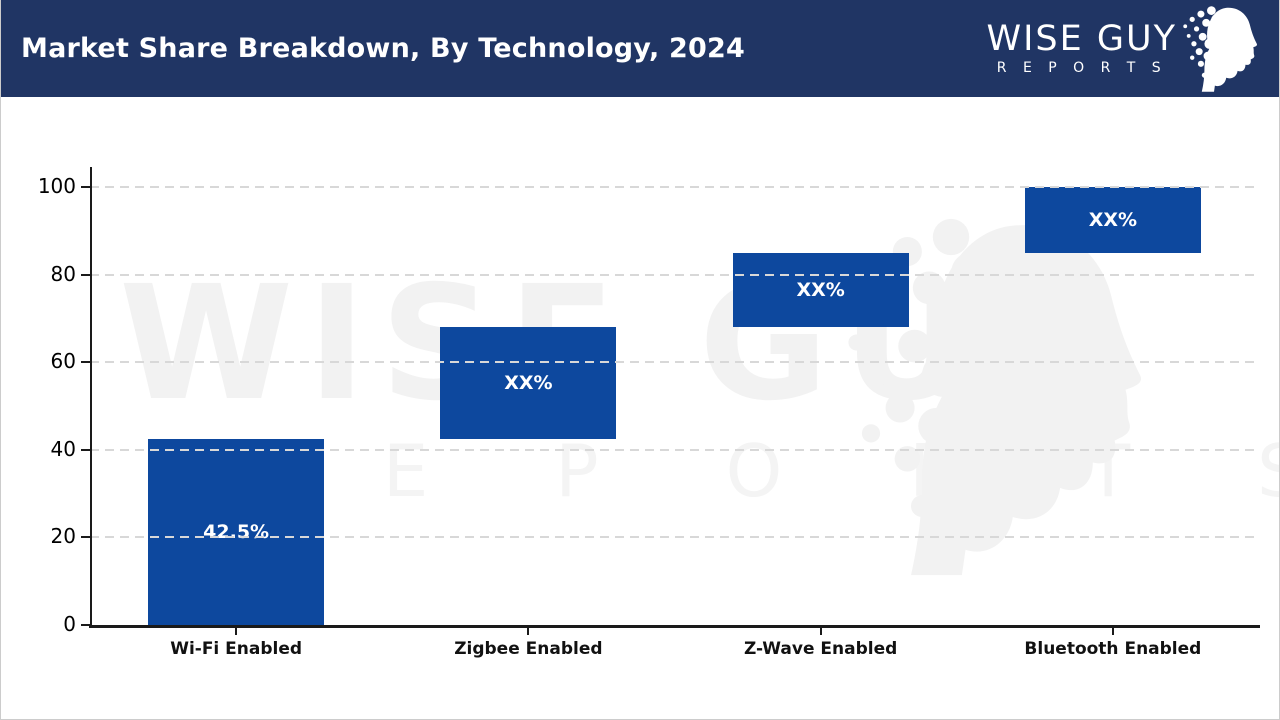 The image size is (1280, 720). What do you see at coordinates (63, 536) in the screenshot?
I see `y-tick-label: 20` at bounding box center [63, 536].